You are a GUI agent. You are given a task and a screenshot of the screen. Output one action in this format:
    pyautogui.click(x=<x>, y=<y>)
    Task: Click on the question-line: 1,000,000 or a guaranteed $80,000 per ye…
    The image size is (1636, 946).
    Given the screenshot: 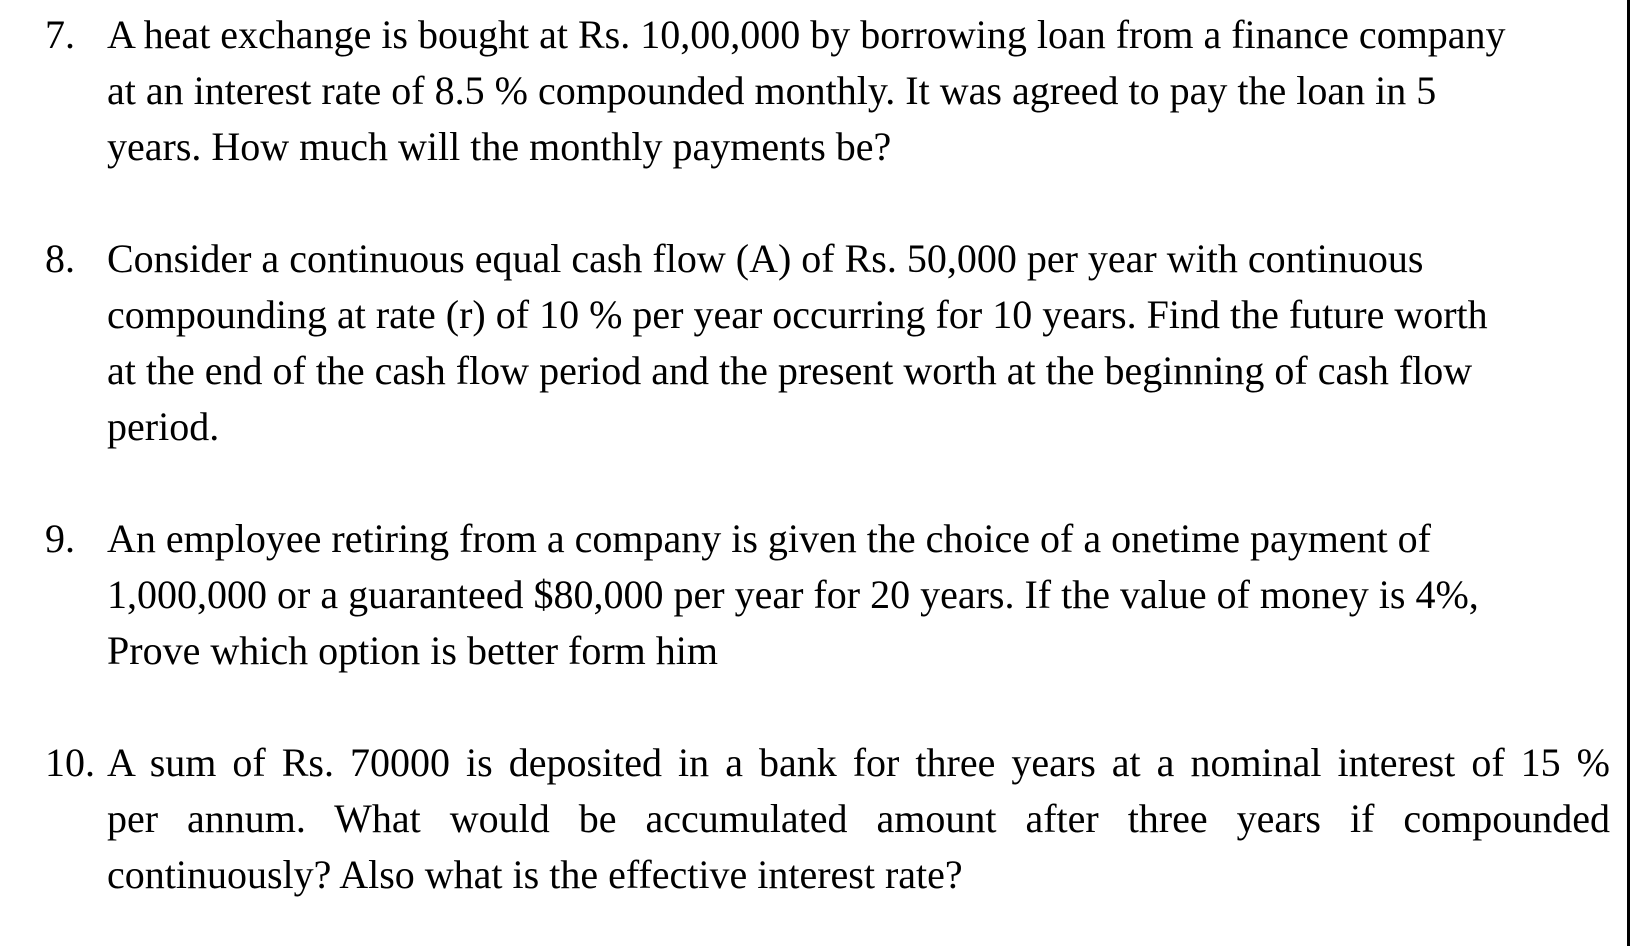 What is the action you would take?
    pyautogui.click(x=793, y=594)
    